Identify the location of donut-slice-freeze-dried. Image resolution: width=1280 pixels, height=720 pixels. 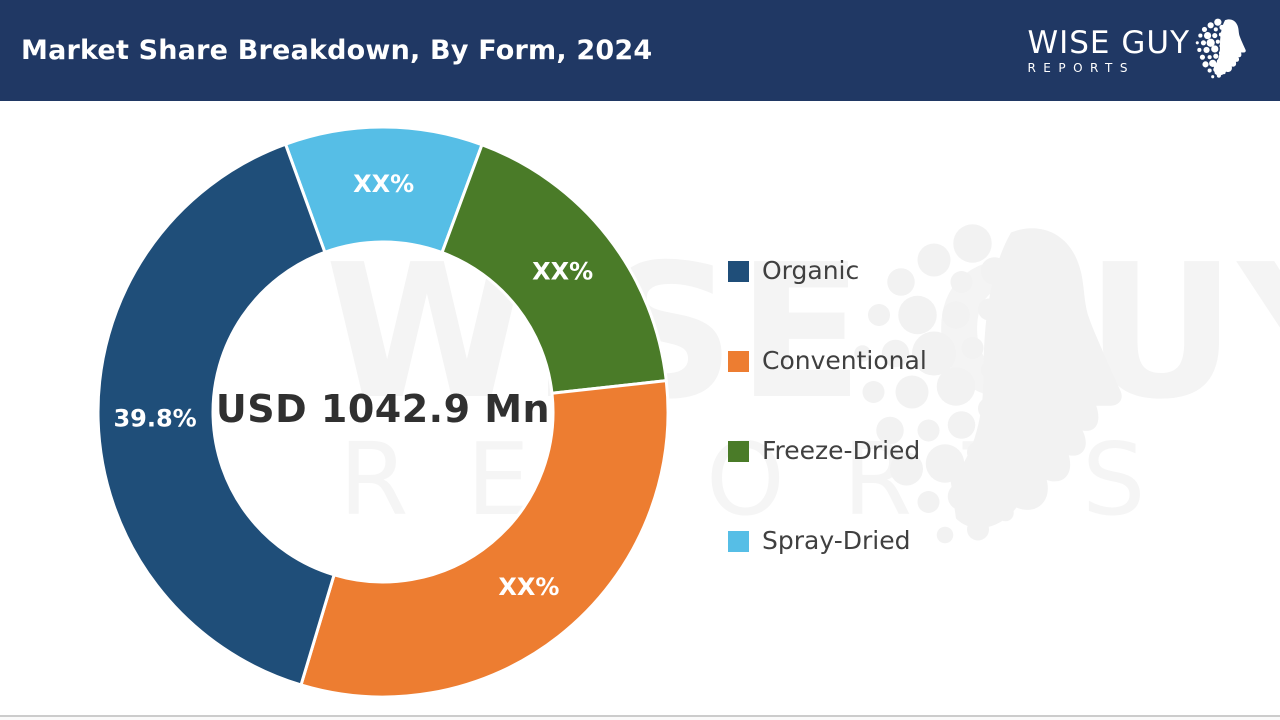
(554, 269).